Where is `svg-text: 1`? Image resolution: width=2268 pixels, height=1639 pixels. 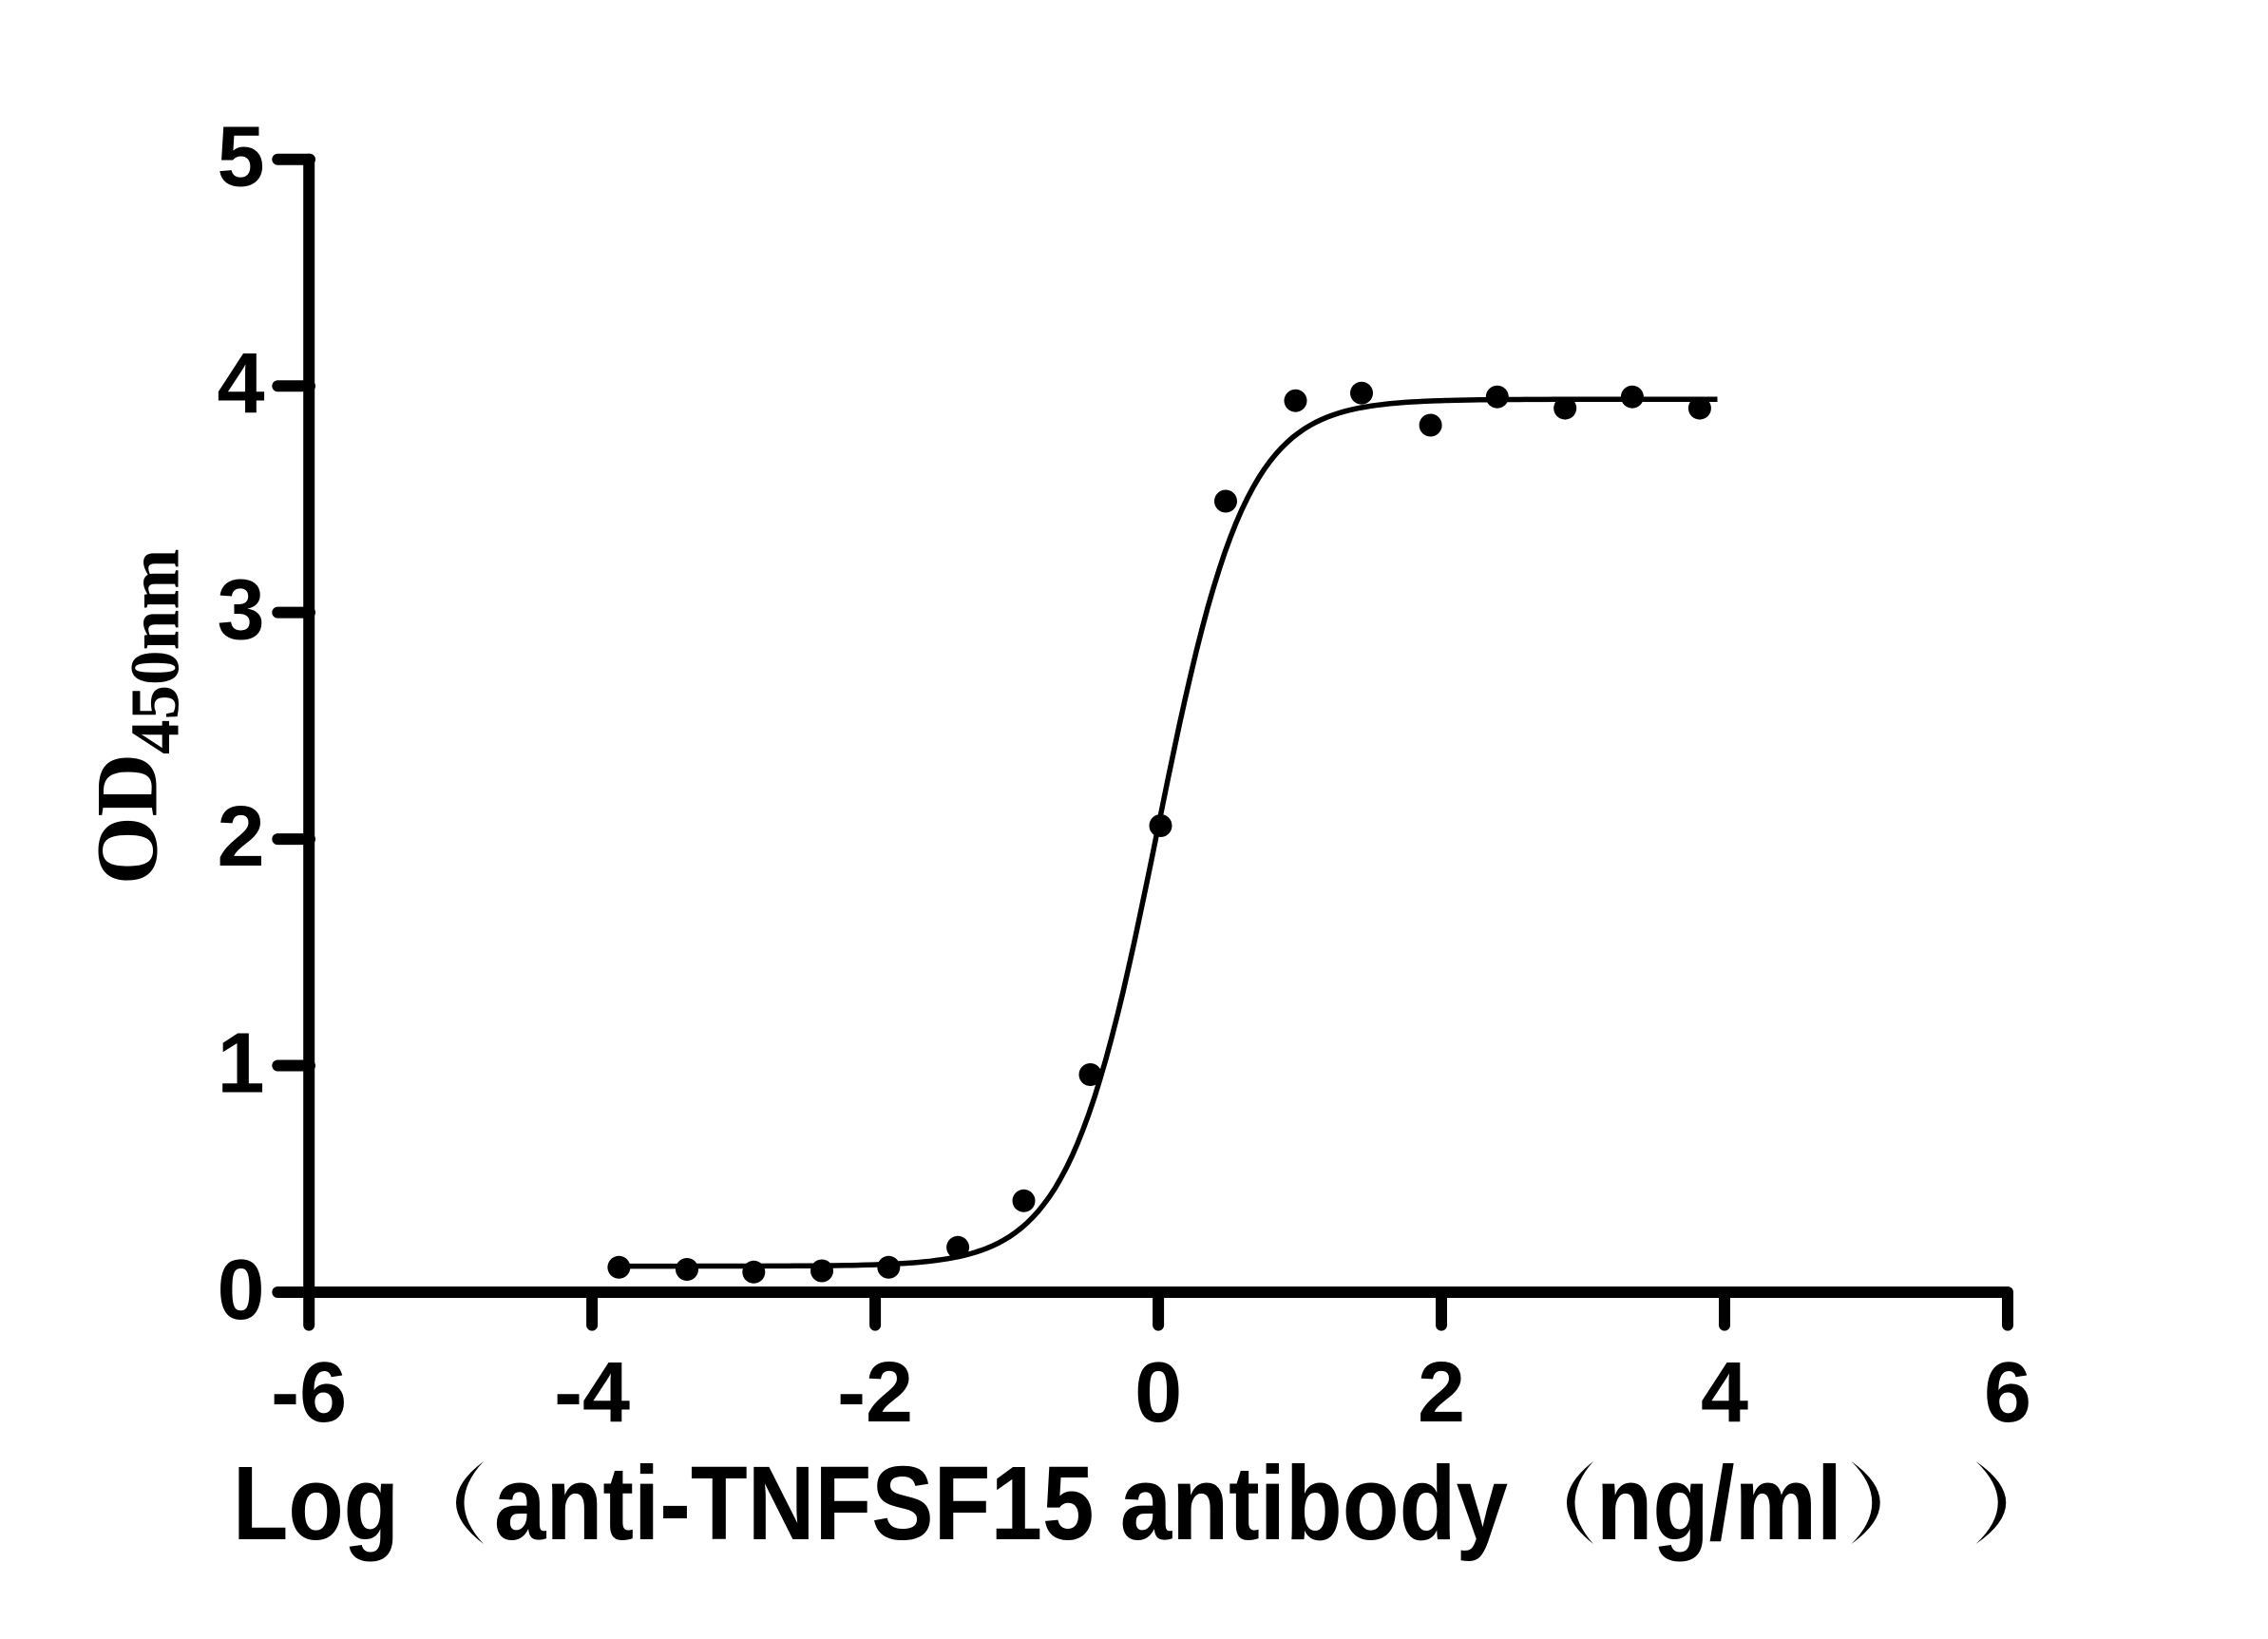
svg-text: 1 is located at coordinates (240, 1064).